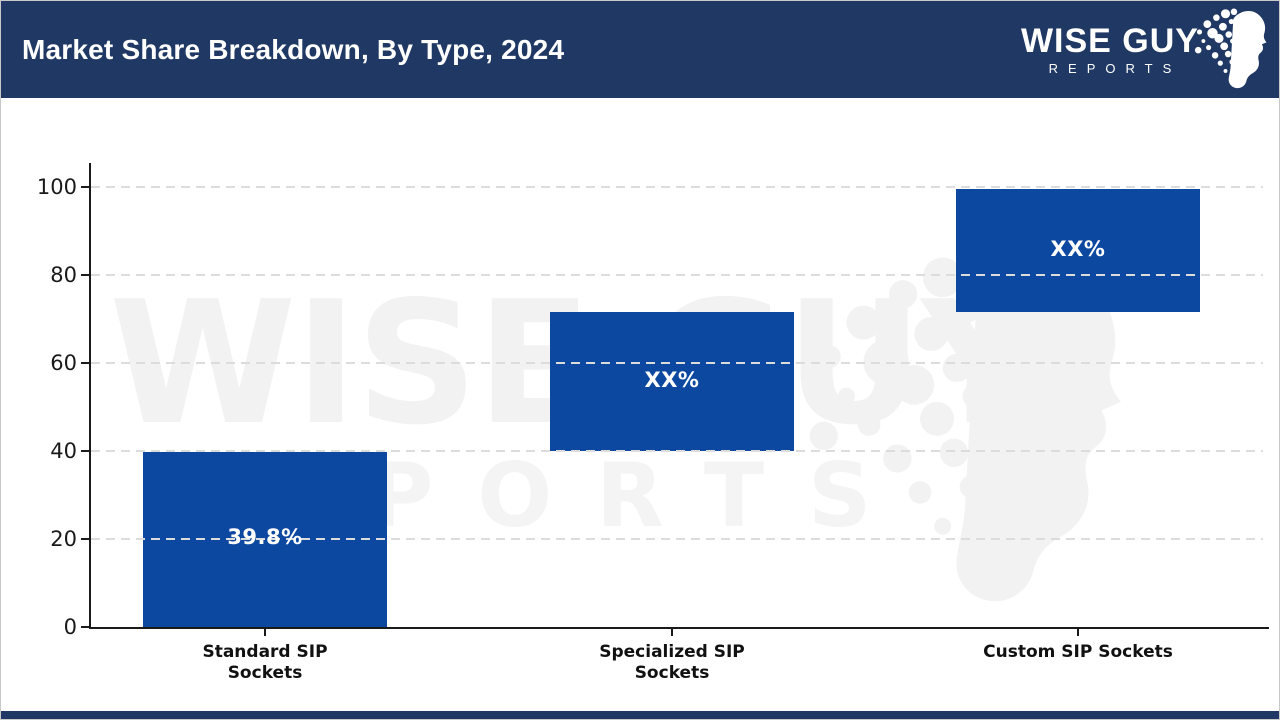 Image resolution: width=1280 pixels, height=720 pixels. Describe the element at coordinates (63, 275) in the screenshot. I see `y-tick-label: 80` at that location.